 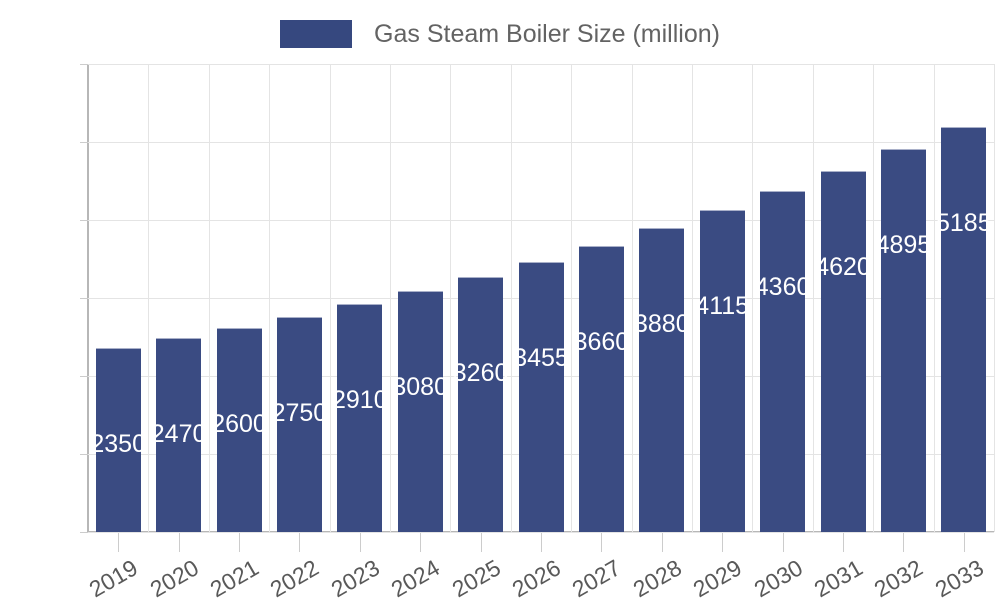 What do you see at coordinates (415, 578) in the screenshot?
I see `x-axis-tick-label: 2024` at bounding box center [415, 578].